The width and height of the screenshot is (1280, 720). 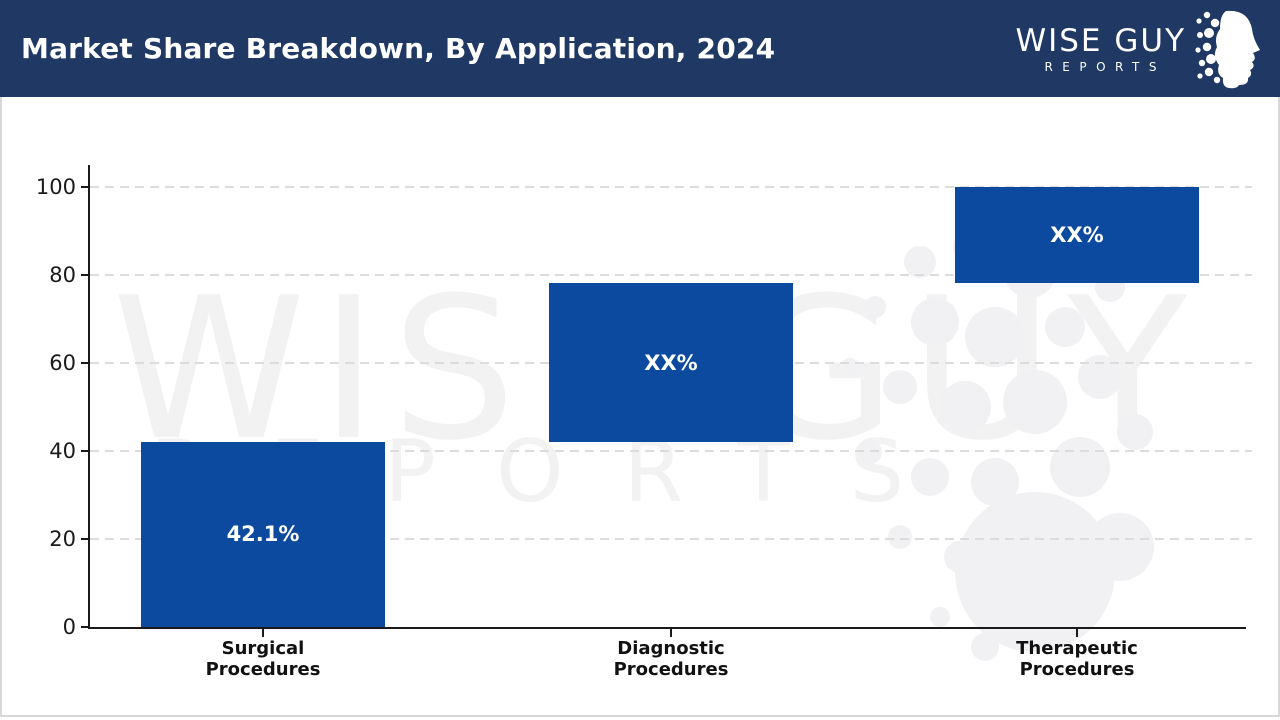 What do you see at coordinates (1077, 659) in the screenshot?
I see `x-axis-category-label: Therapeutic Procedures` at bounding box center [1077, 659].